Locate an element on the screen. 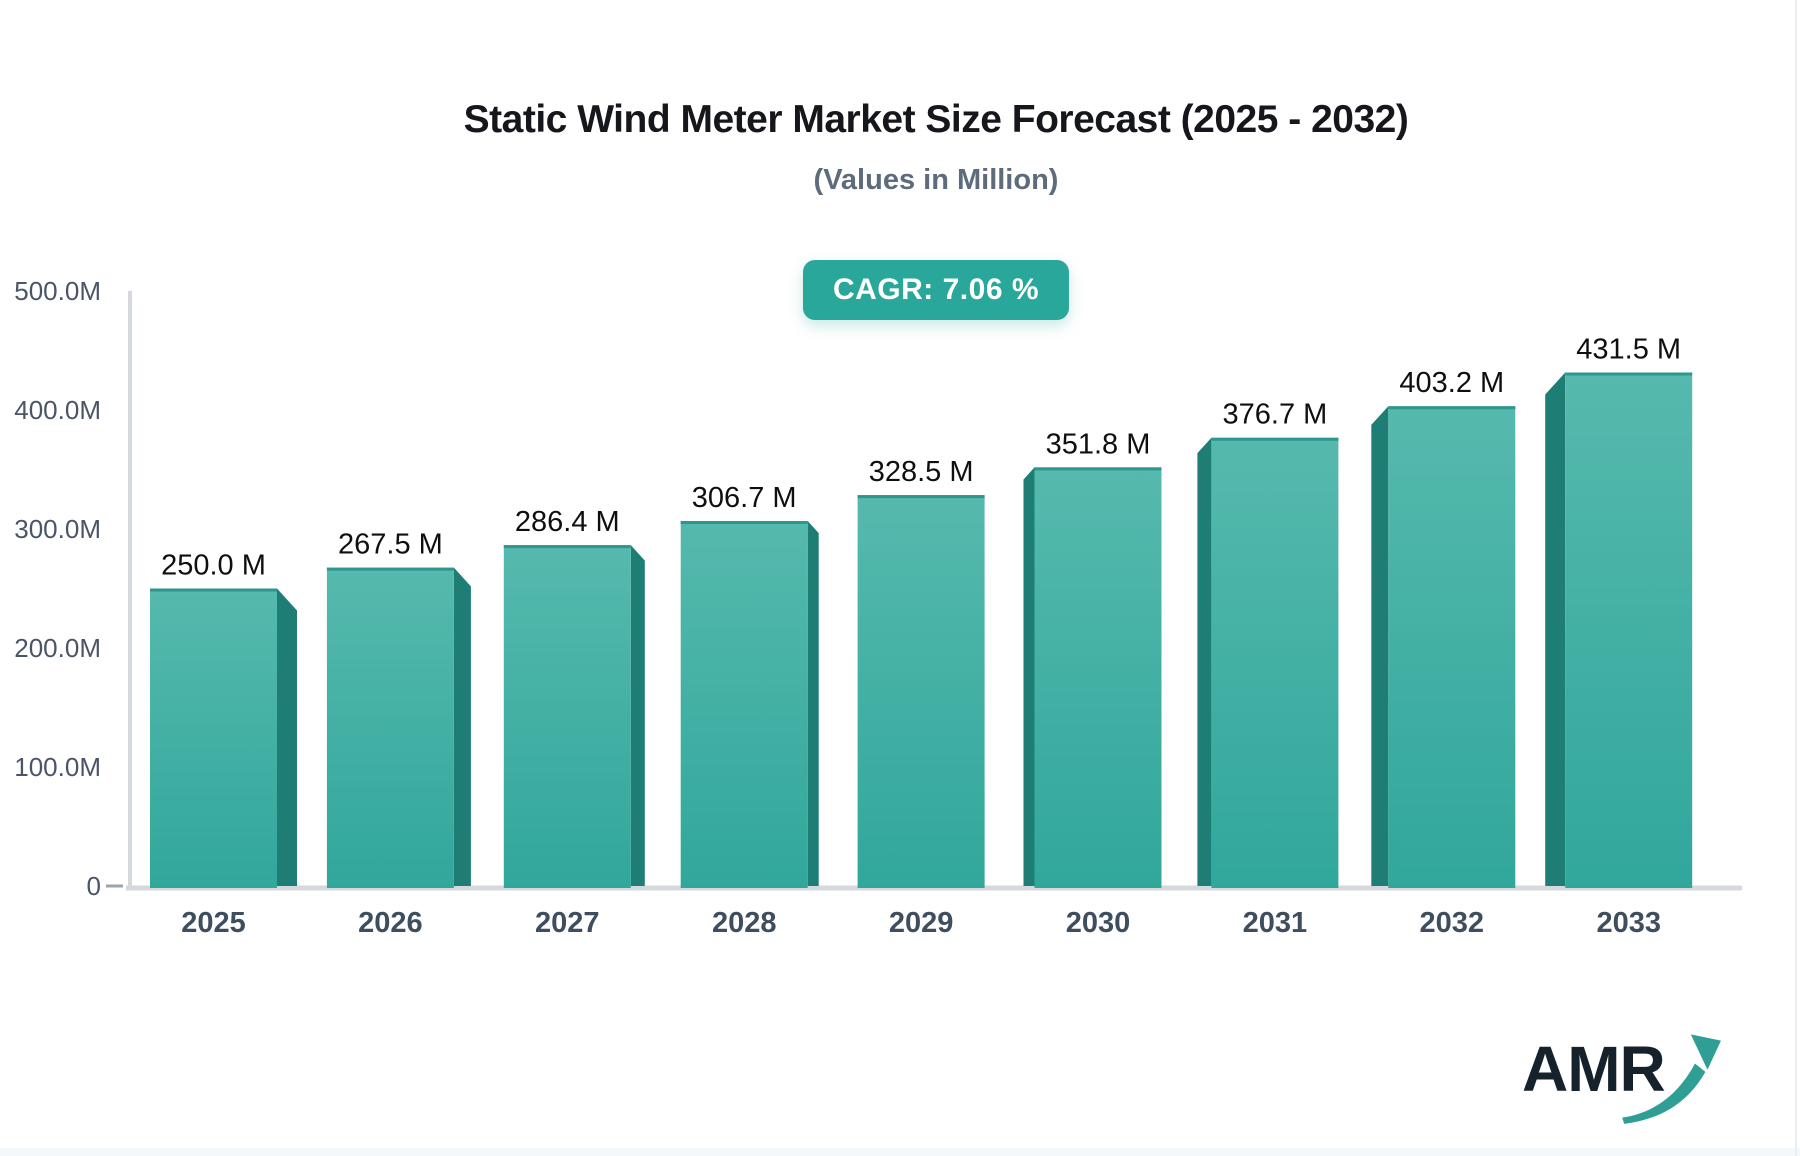 The height and width of the screenshot is (1156, 1800). y-tick-label-200.0M: 200.0M is located at coordinates (57, 648).